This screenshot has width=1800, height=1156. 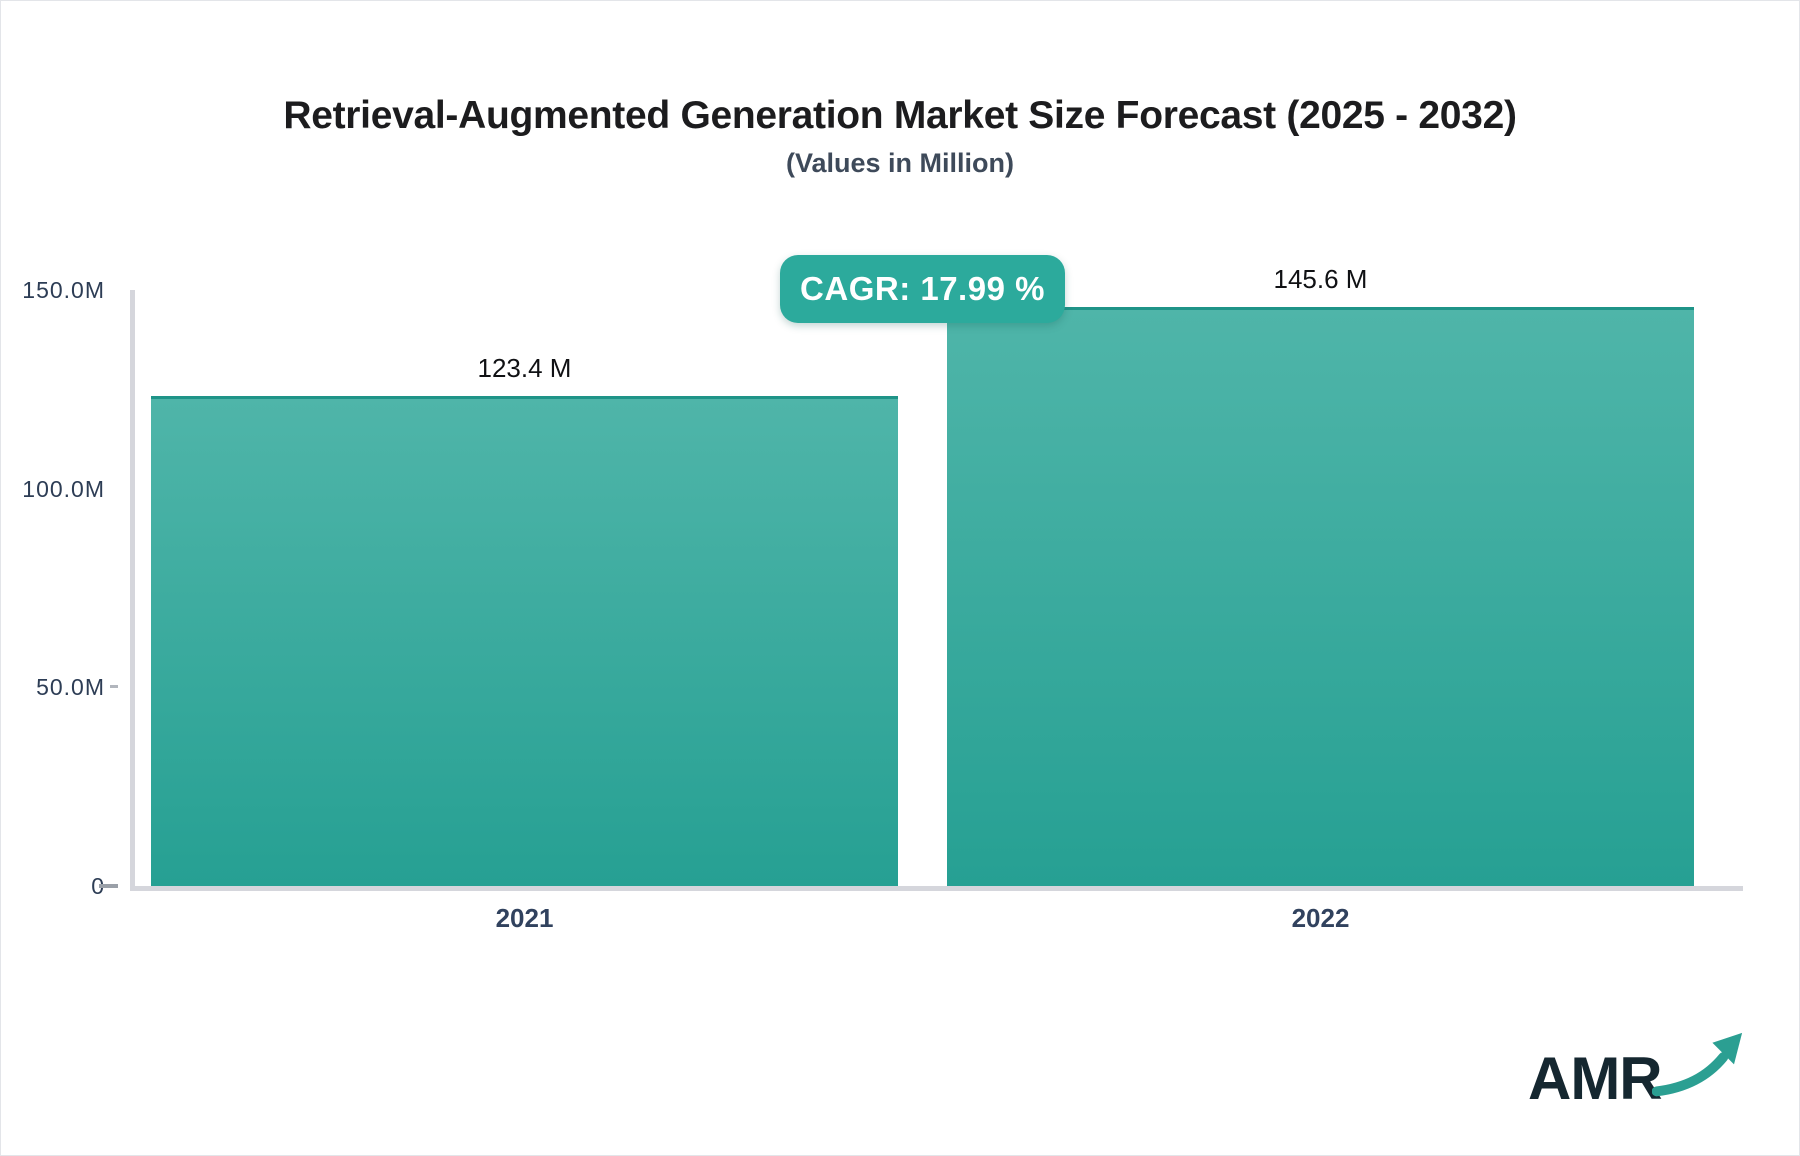 What do you see at coordinates (132, 589) in the screenshot?
I see `y-axis-line` at bounding box center [132, 589].